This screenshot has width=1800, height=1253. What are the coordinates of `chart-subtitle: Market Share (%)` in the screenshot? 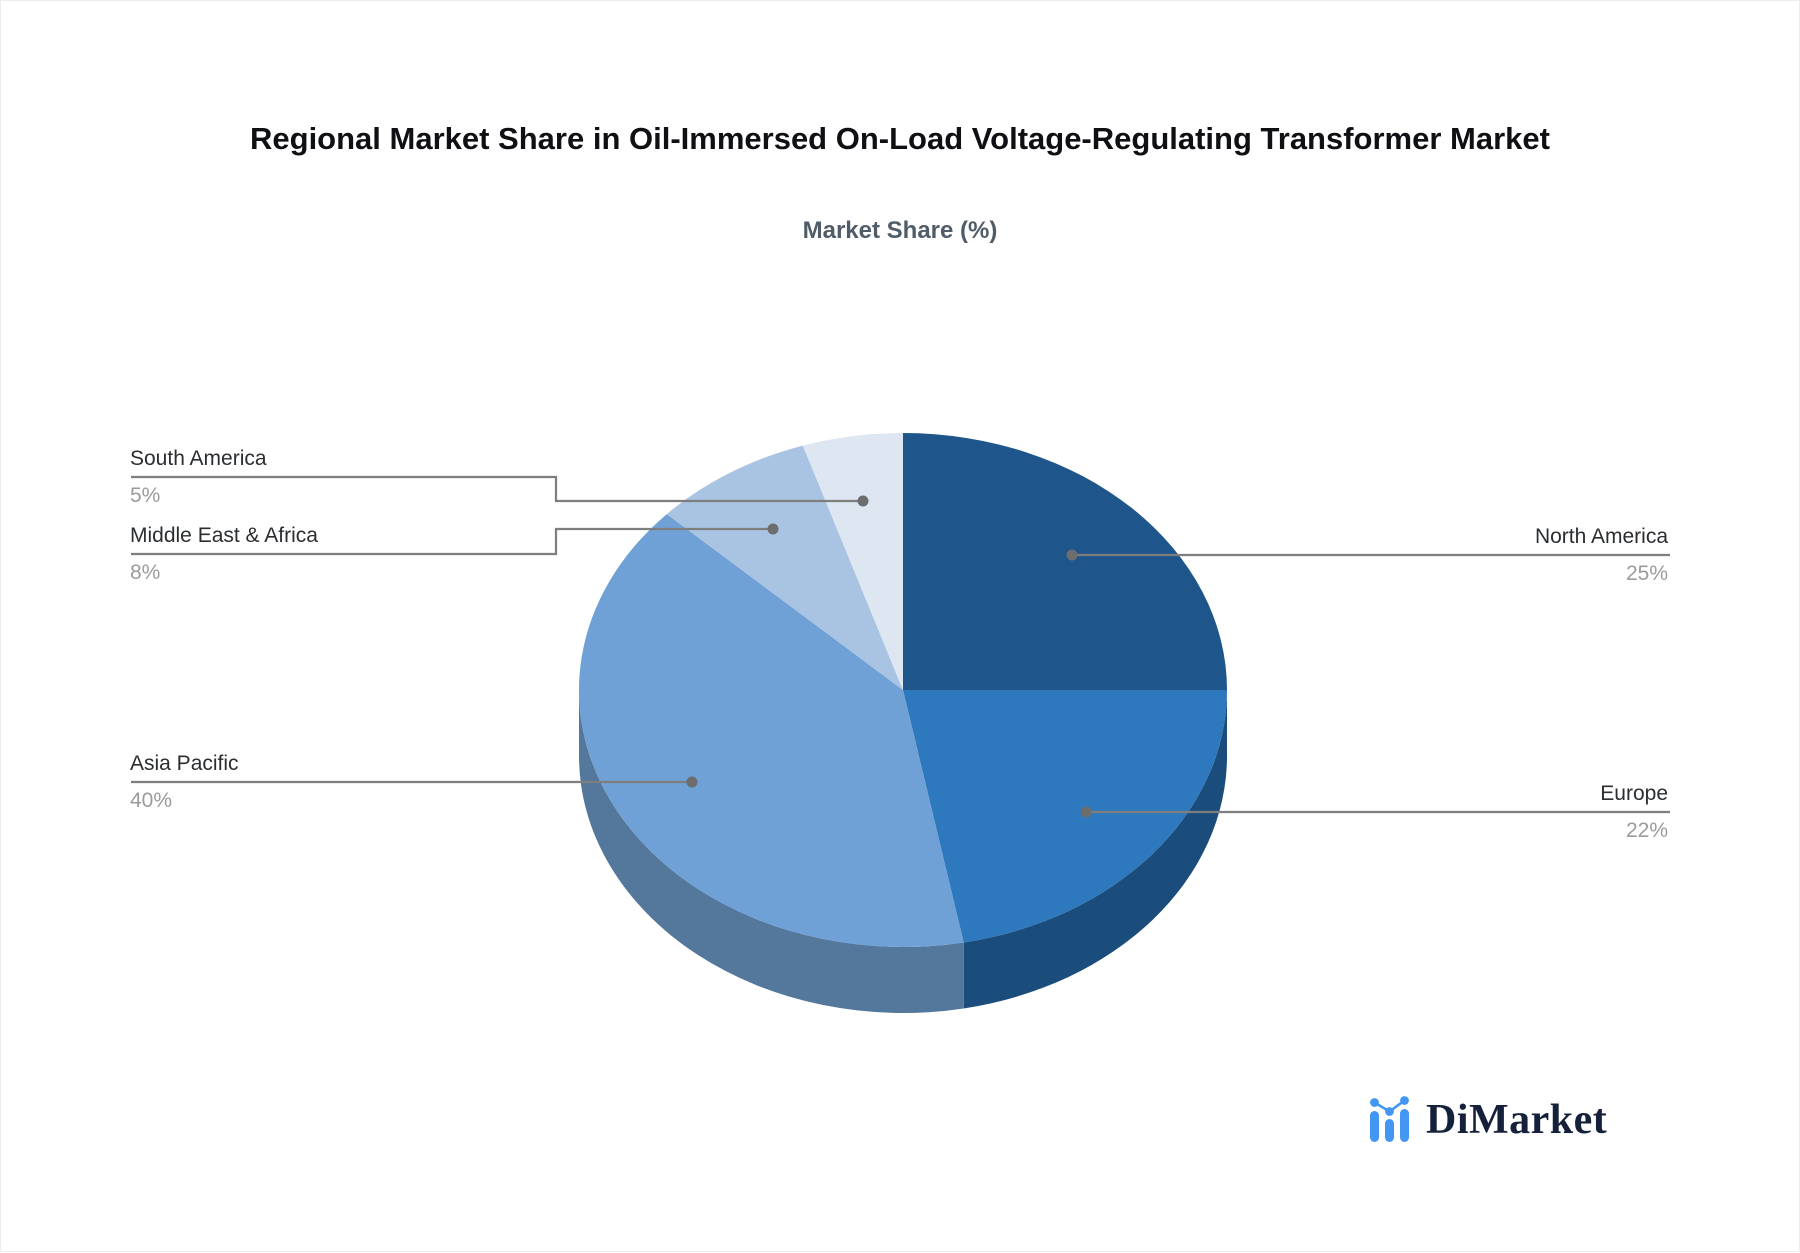 It's located at (900, 230).